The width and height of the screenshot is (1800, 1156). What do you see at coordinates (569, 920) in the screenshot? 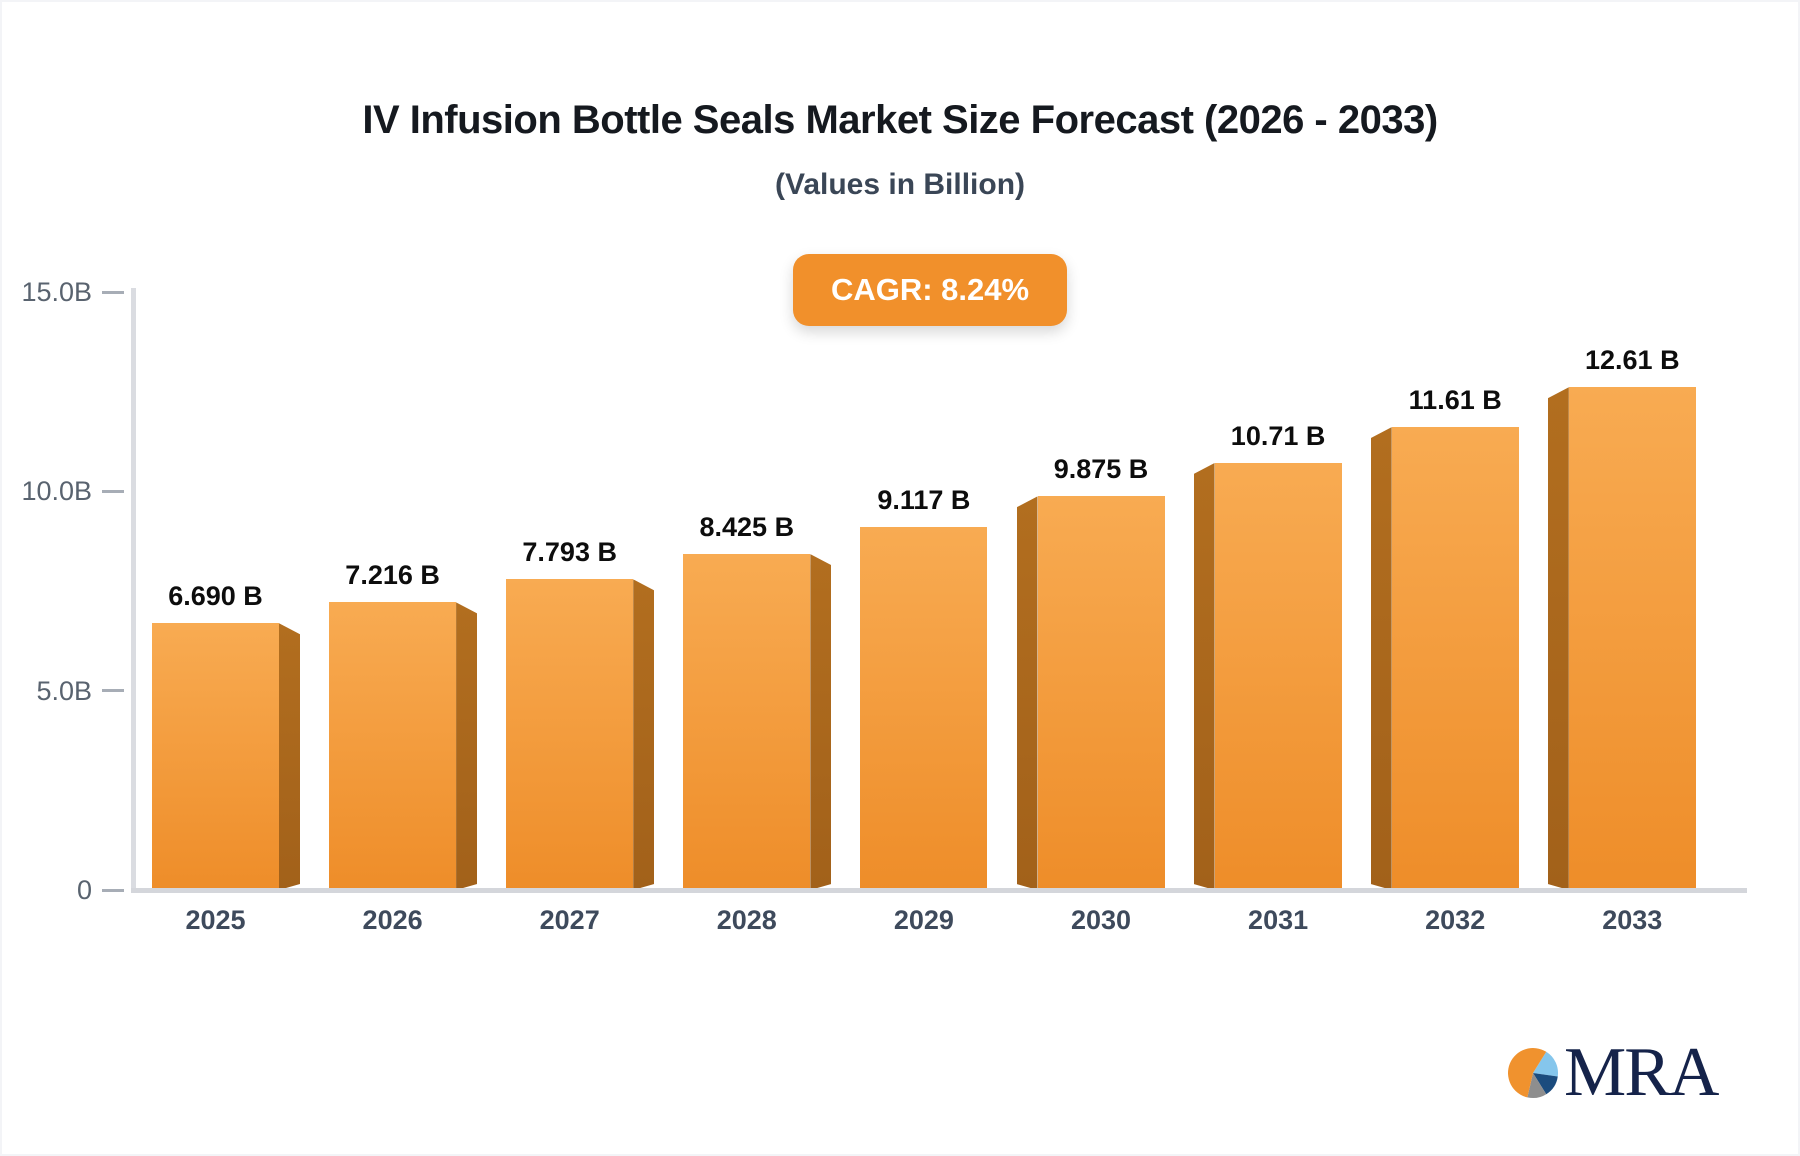
I see `x-tick-label: 2027` at bounding box center [569, 920].